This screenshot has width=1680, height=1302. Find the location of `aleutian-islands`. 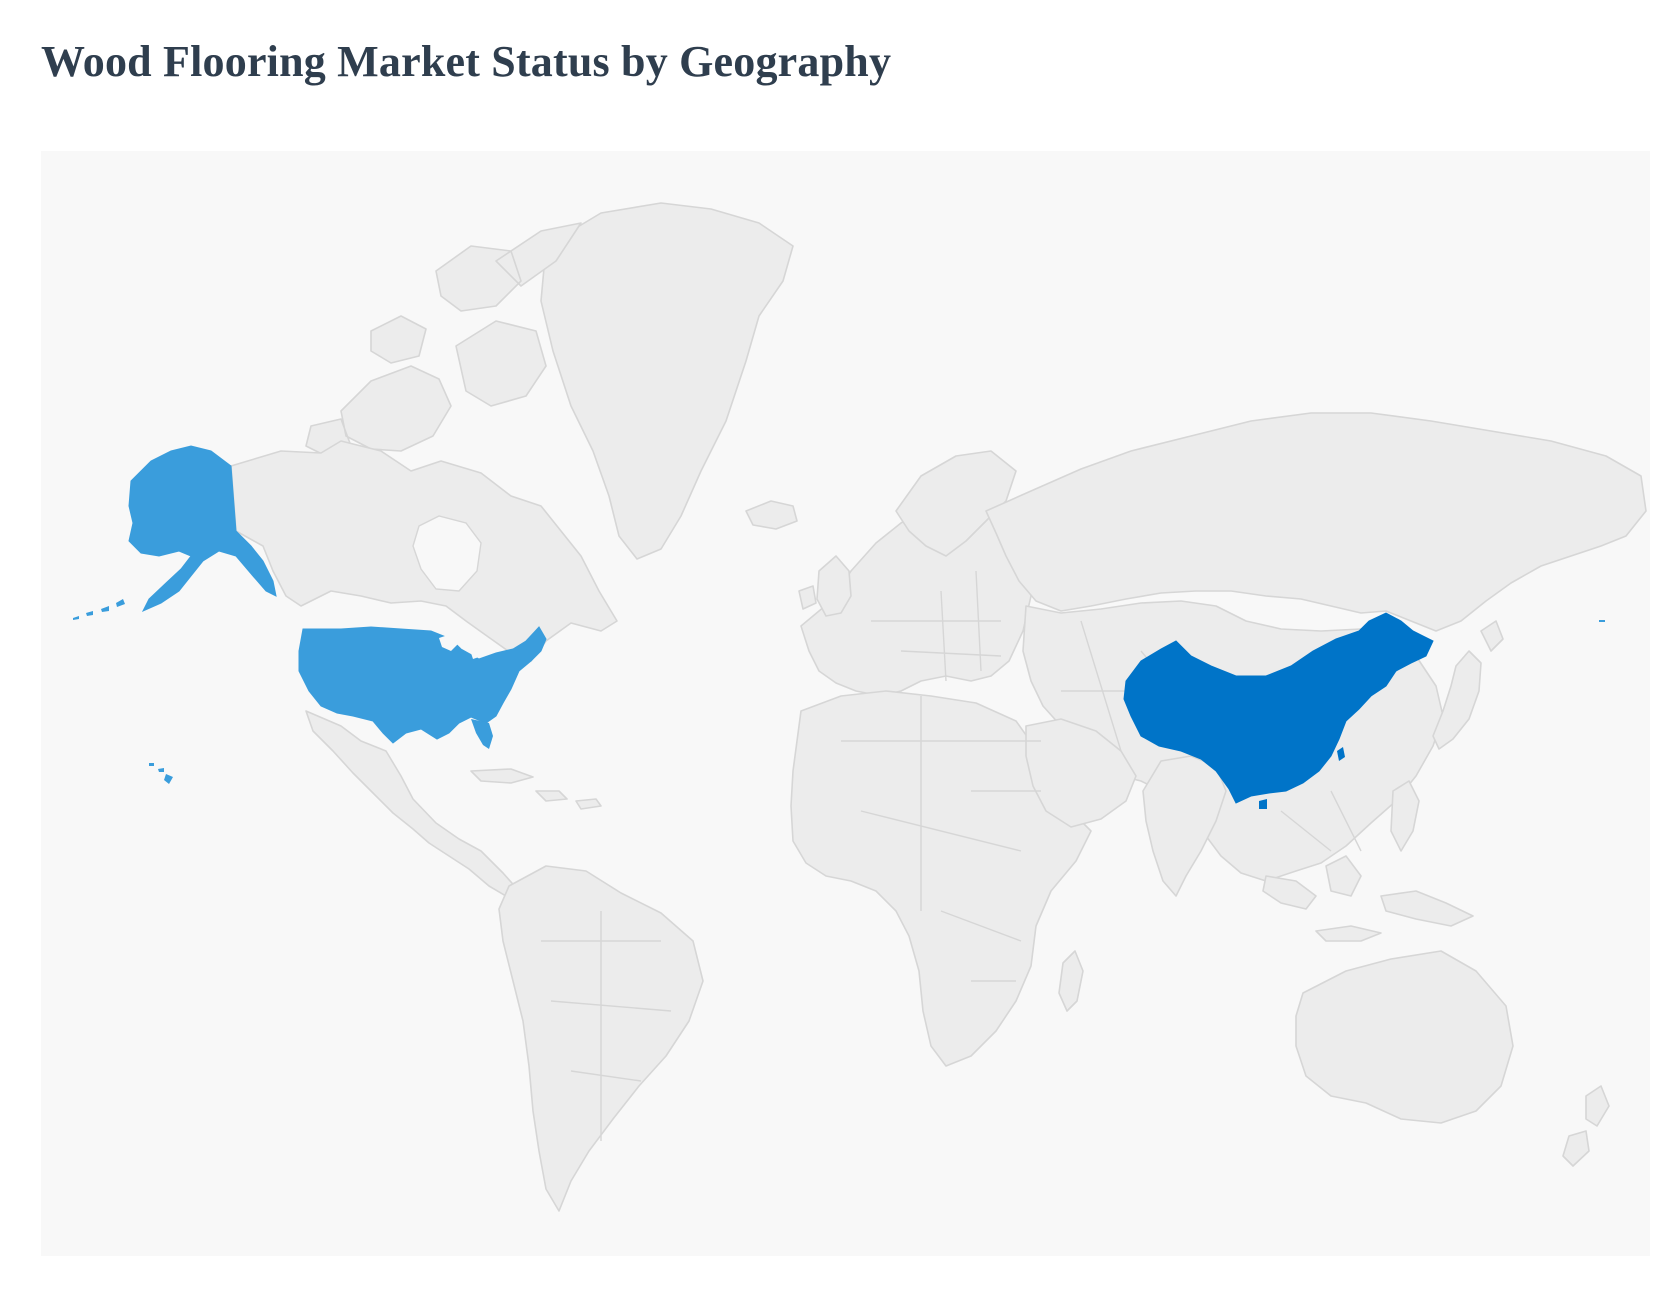

aleutian-islands is located at coordinates (99, 609).